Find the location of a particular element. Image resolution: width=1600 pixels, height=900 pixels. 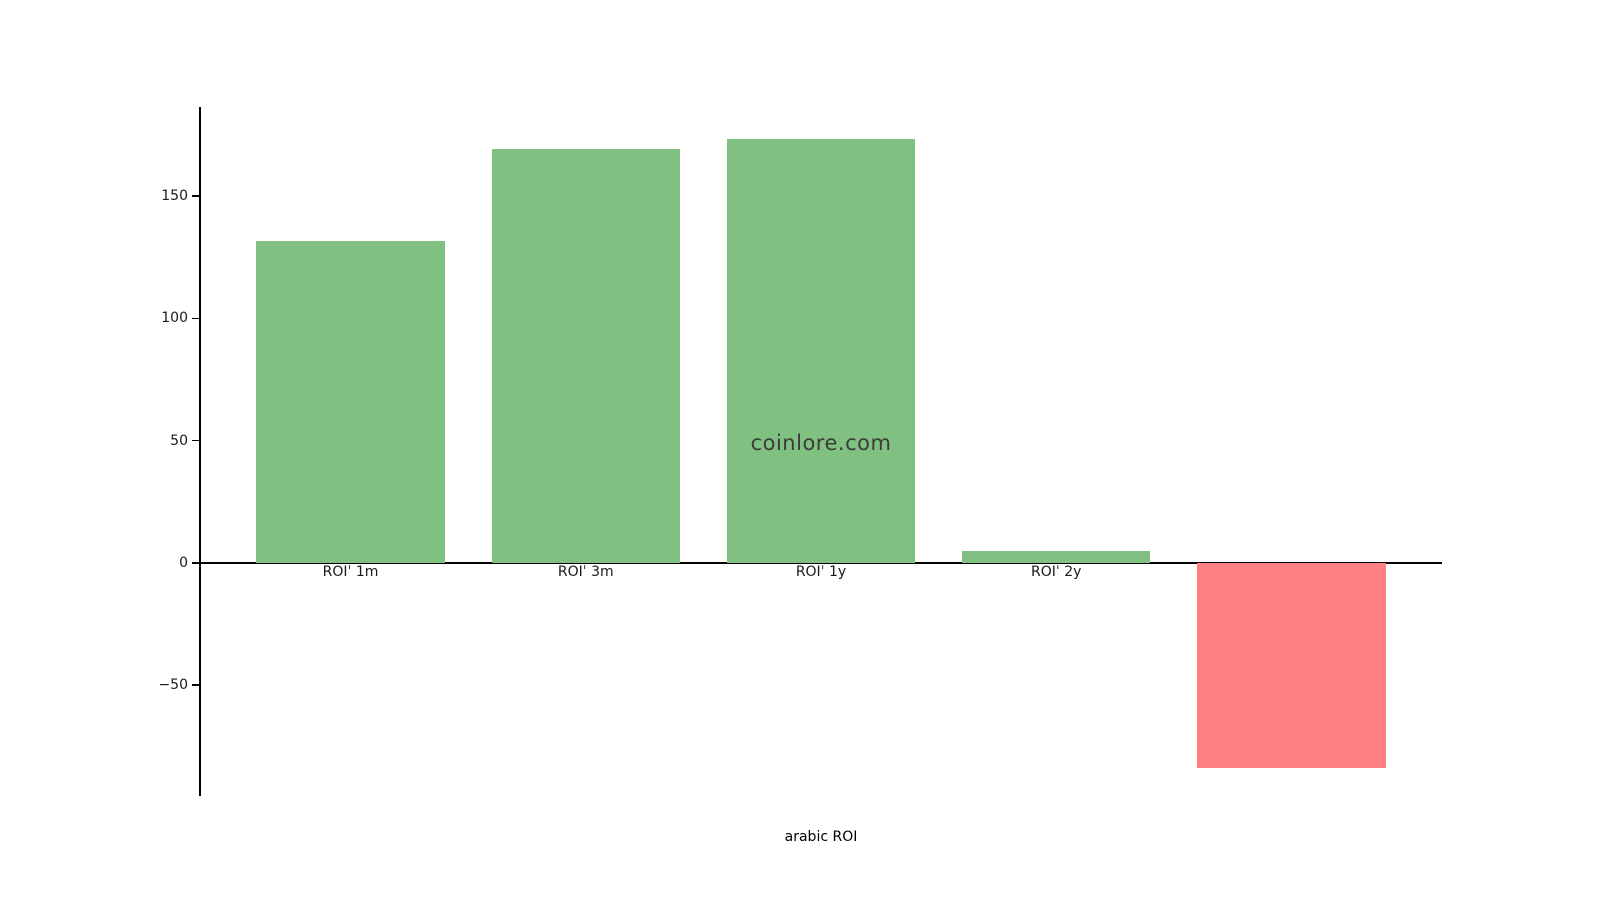

x-tick-label: ROIˈ 1m is located at coordinates (350, 572).